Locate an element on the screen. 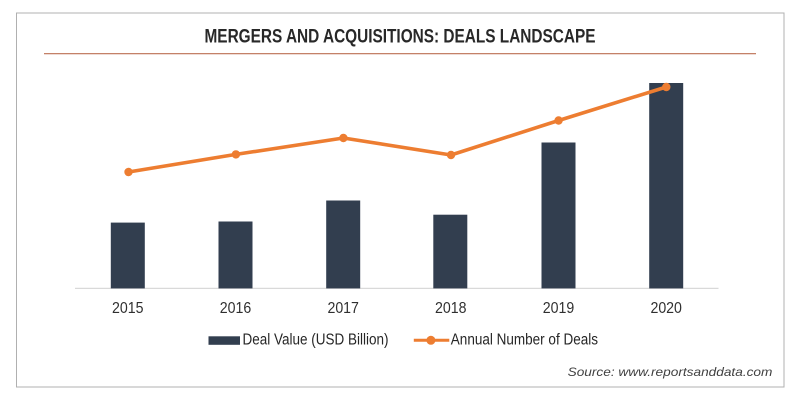 The height and width of the screenshot is (400, 800). svg-text: 2020 is located at coordinates (666, 308).